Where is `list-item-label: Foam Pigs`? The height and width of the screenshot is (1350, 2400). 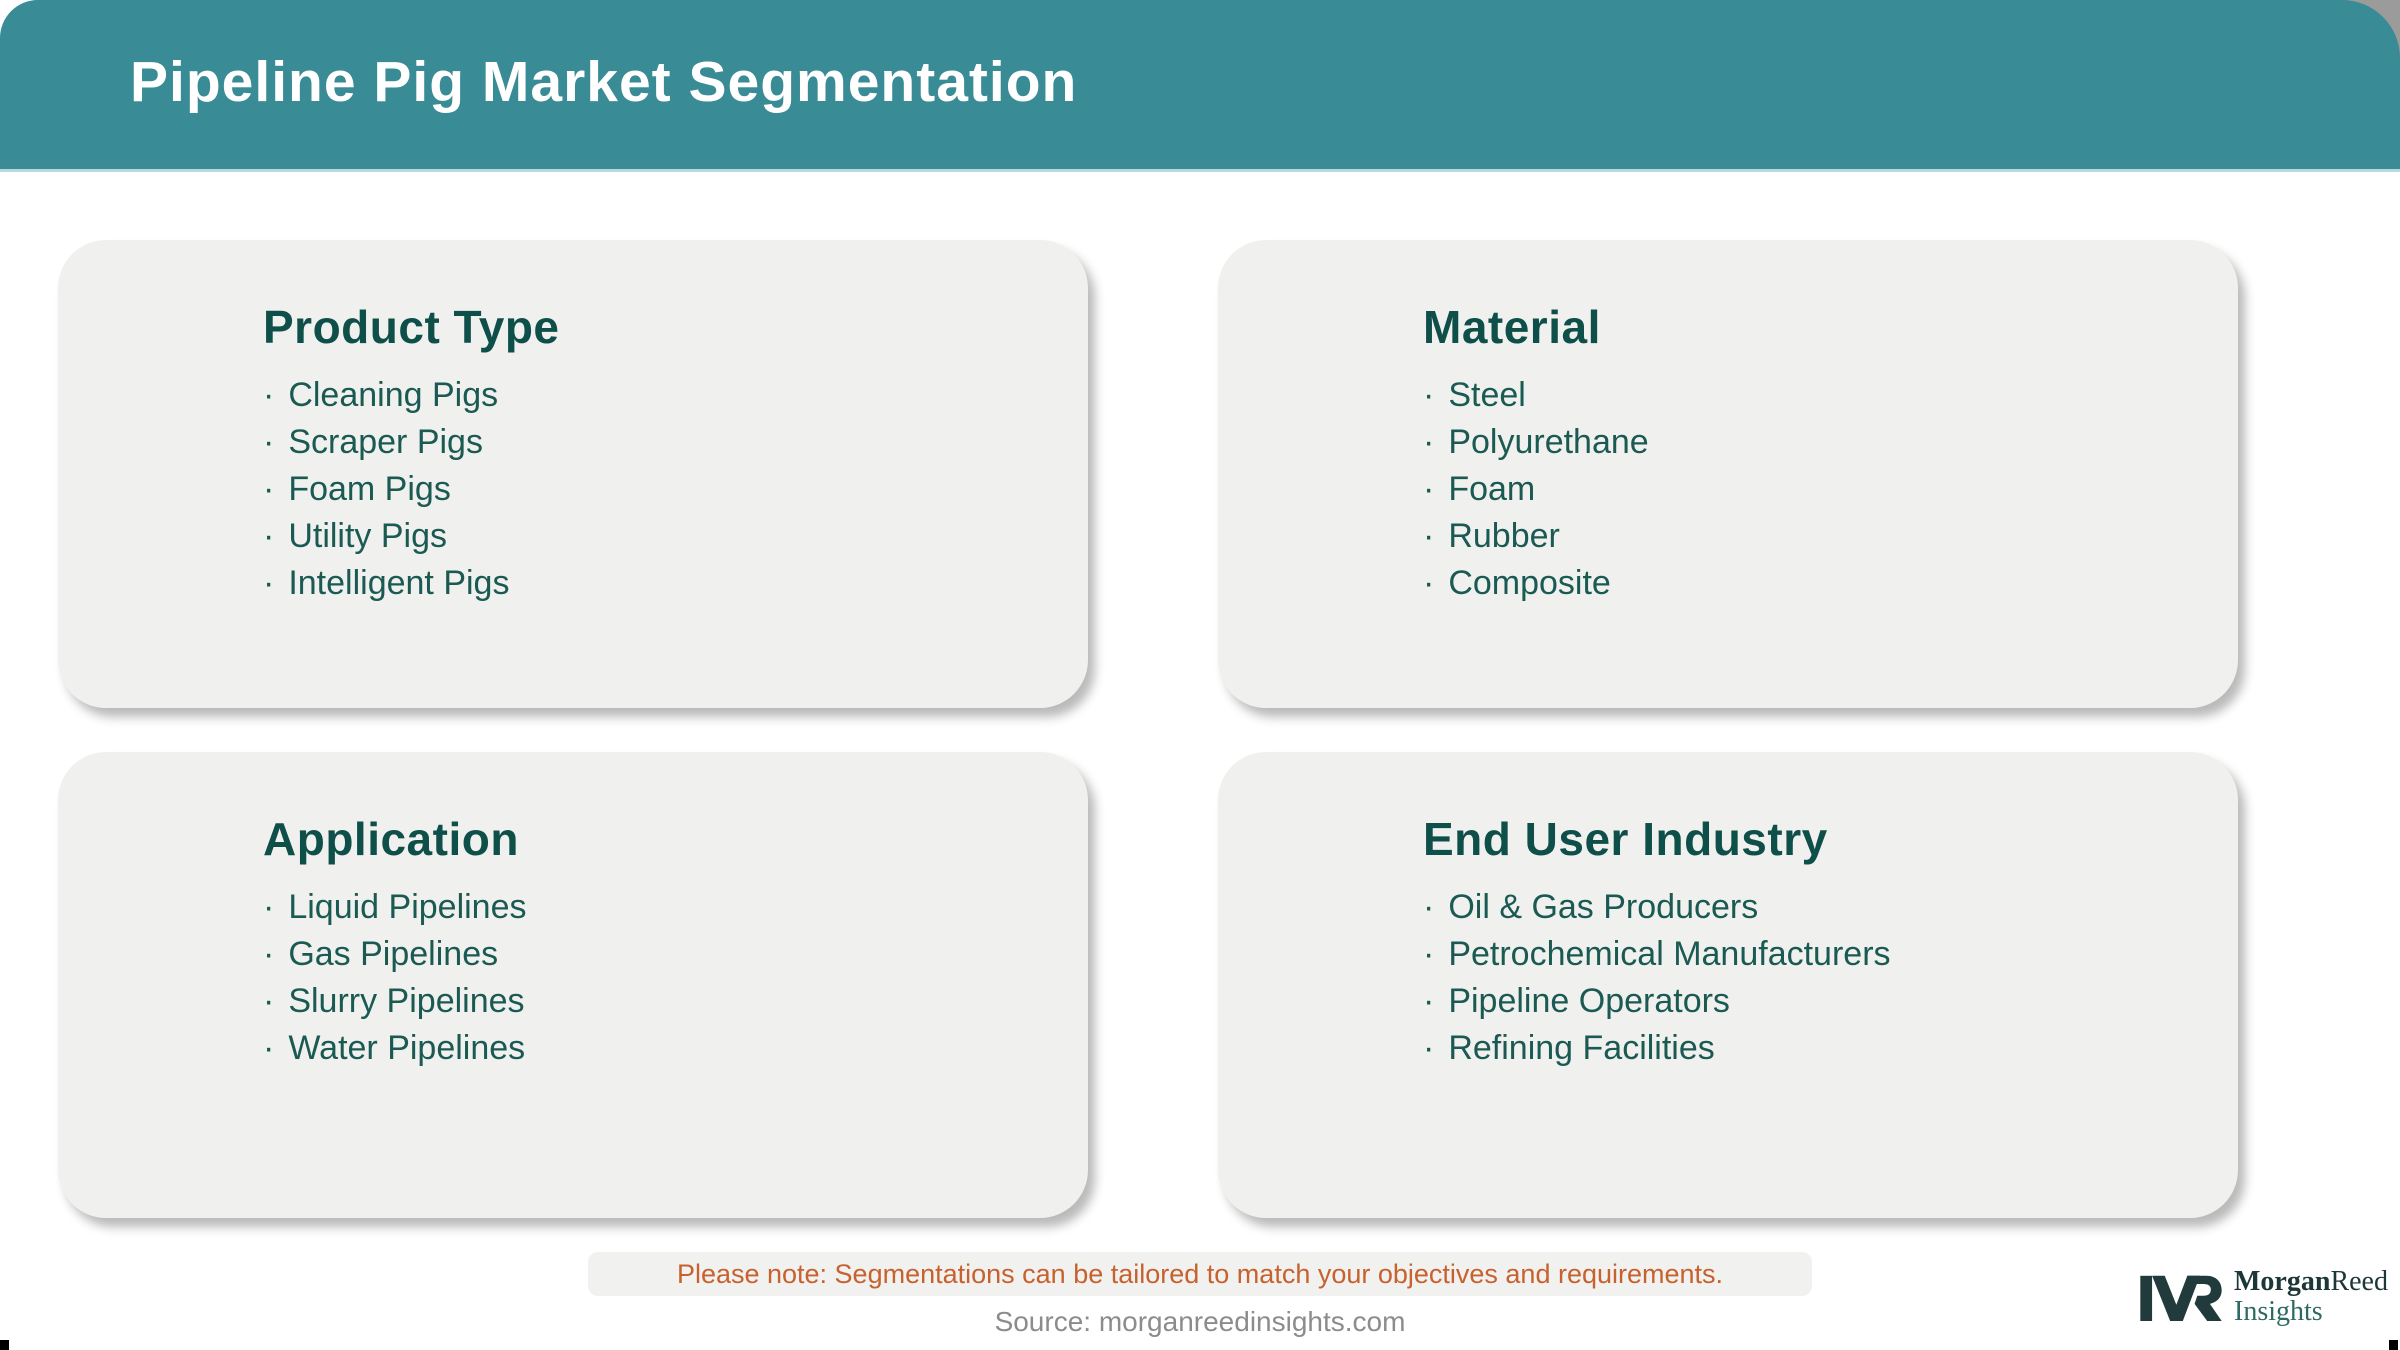 list-item-label: Foam Pigs is located at coordinates (369, 489).